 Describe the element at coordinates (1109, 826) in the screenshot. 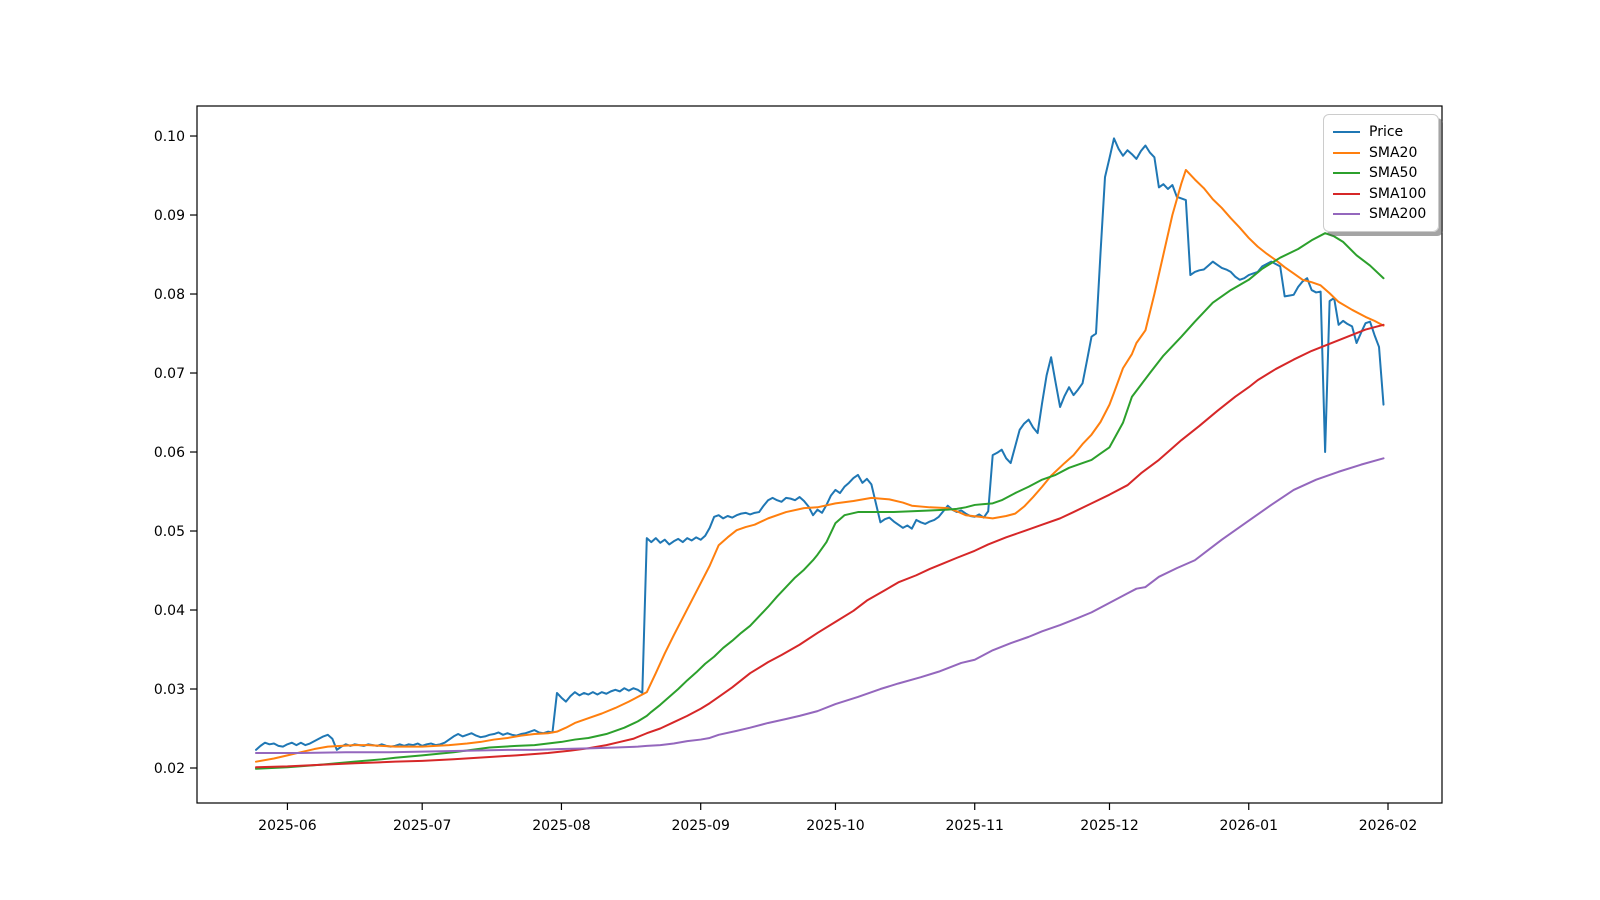

I see `x-tick-label: 2025-12` at that location.